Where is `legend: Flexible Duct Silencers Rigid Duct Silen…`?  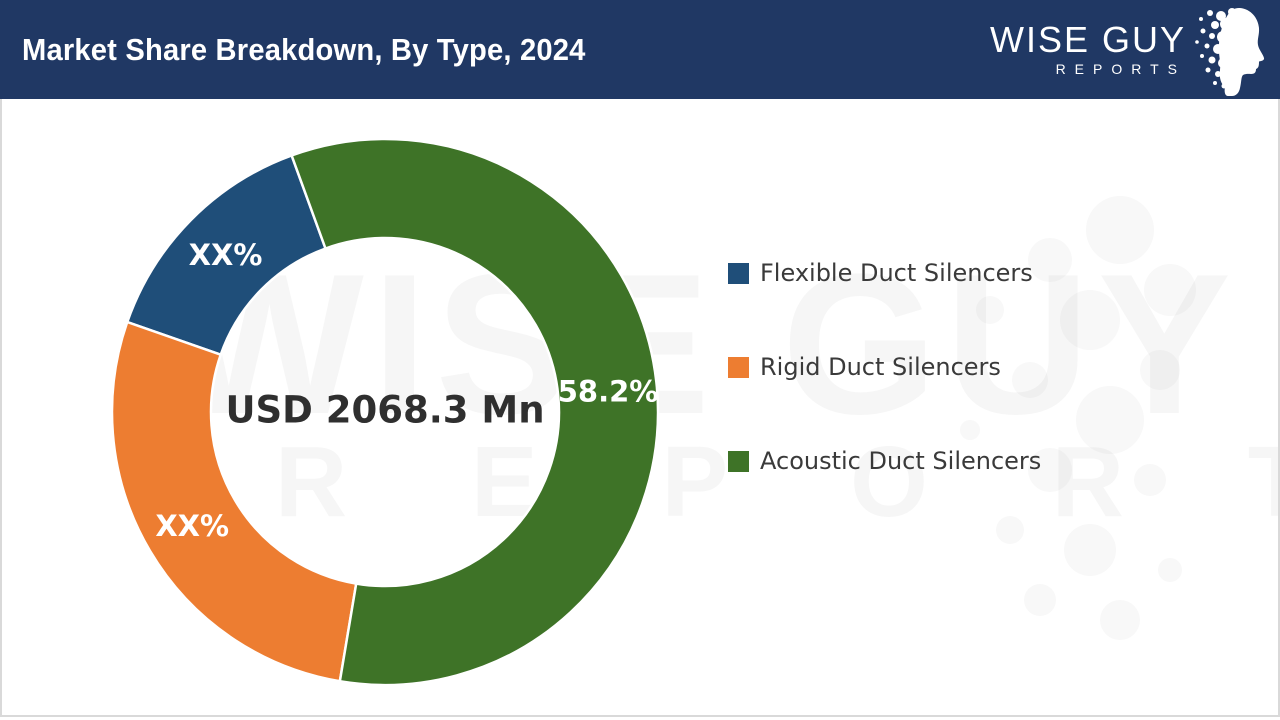
legend: Flexible Duct Silencers Rigid Duct Silen… is located at coordinates (884, 400).